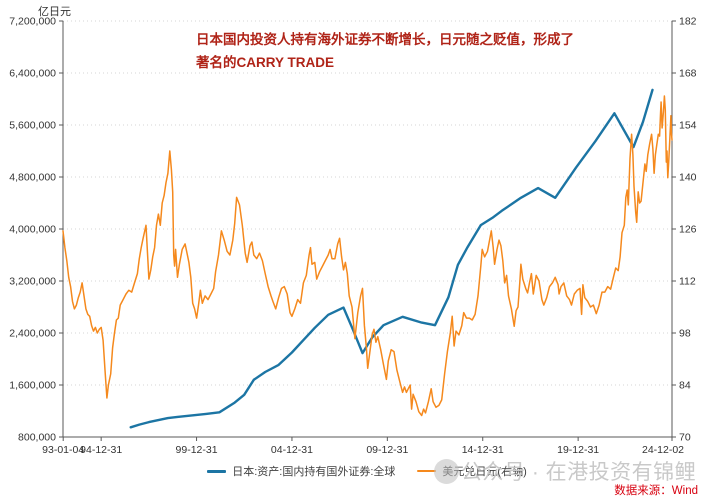 This screenshot has width=704, height=500. Describe the element at coordinates (292, 450) in the screenshot. I see `svg-text: 04-12-31` at that location.